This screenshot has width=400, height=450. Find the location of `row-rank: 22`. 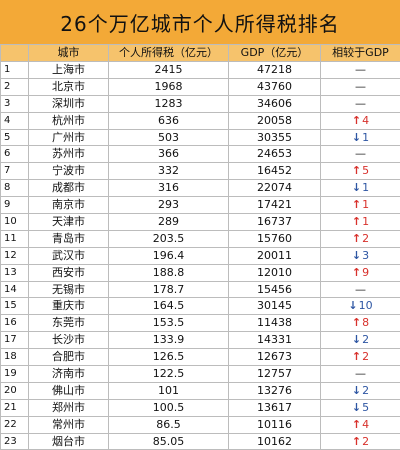

row-rank: 22 is located at coordinates (15, 424).